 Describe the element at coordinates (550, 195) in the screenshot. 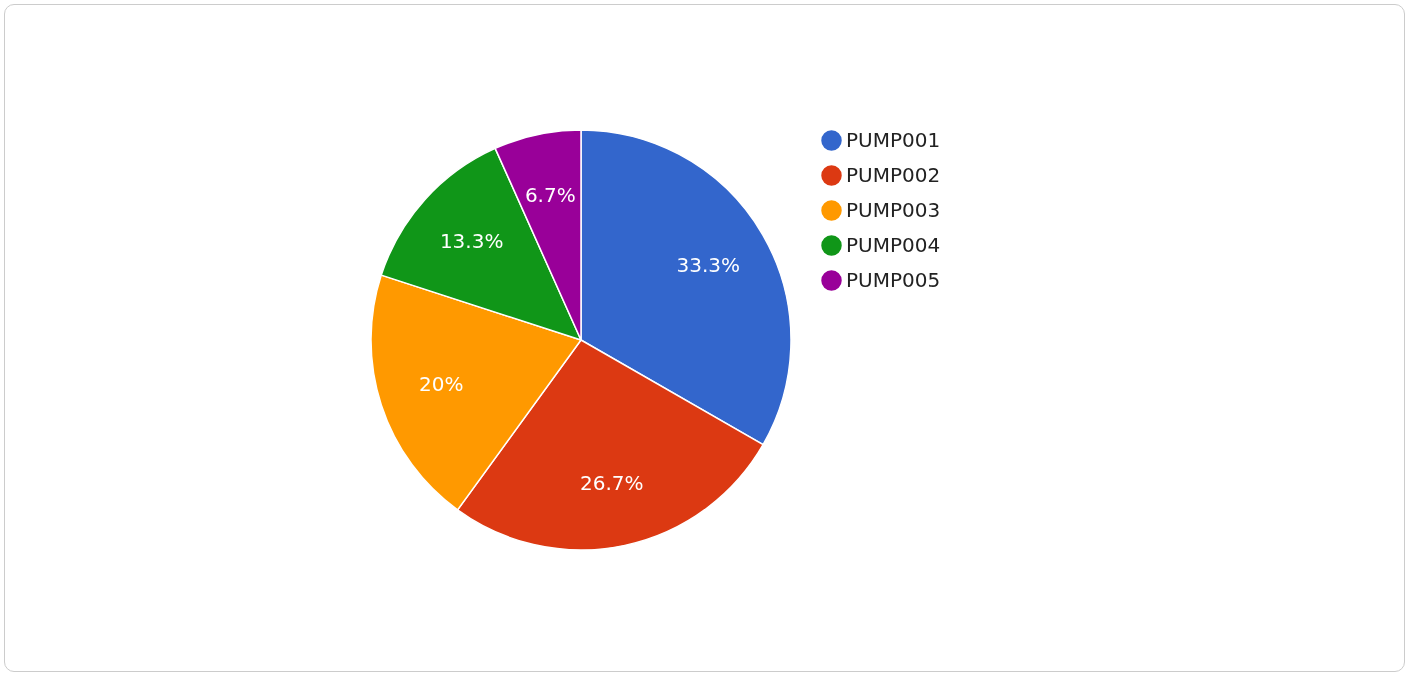

I see `data-label: 6.7%` at that location.